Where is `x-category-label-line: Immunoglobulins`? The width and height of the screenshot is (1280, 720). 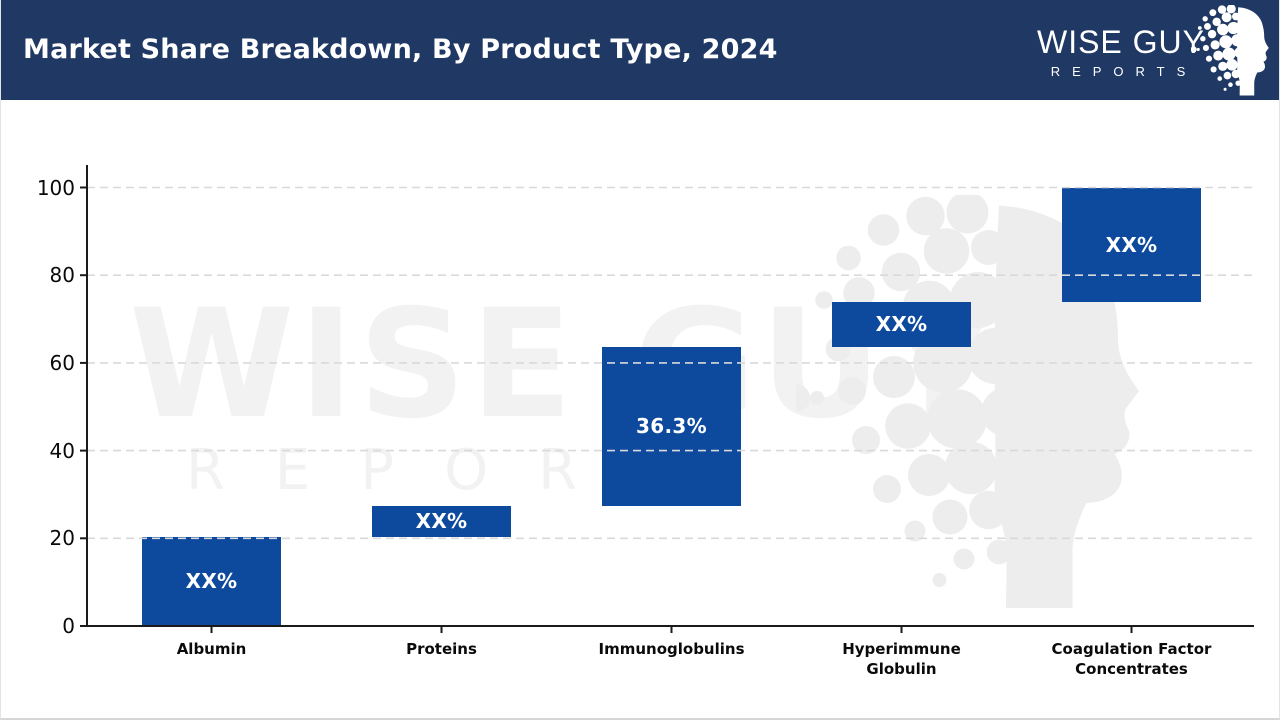 x-category-label-line: Immunoglobulins is located at coordinates (671, 649).